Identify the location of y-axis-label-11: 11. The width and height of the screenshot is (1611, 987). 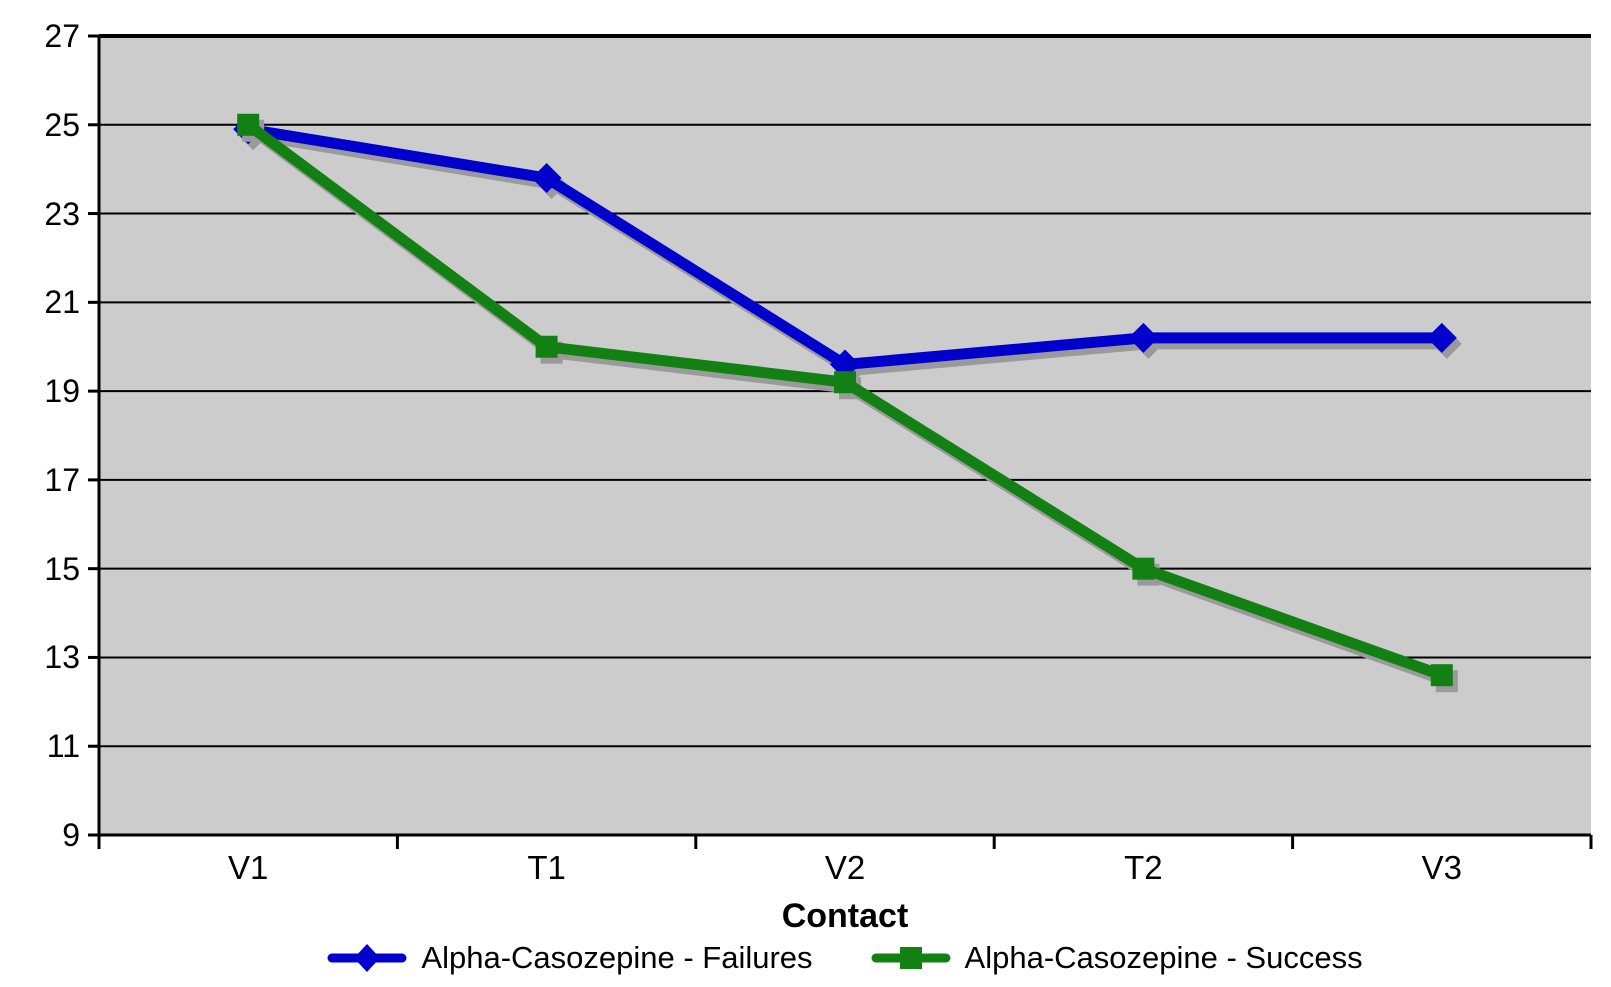
(63, 746).